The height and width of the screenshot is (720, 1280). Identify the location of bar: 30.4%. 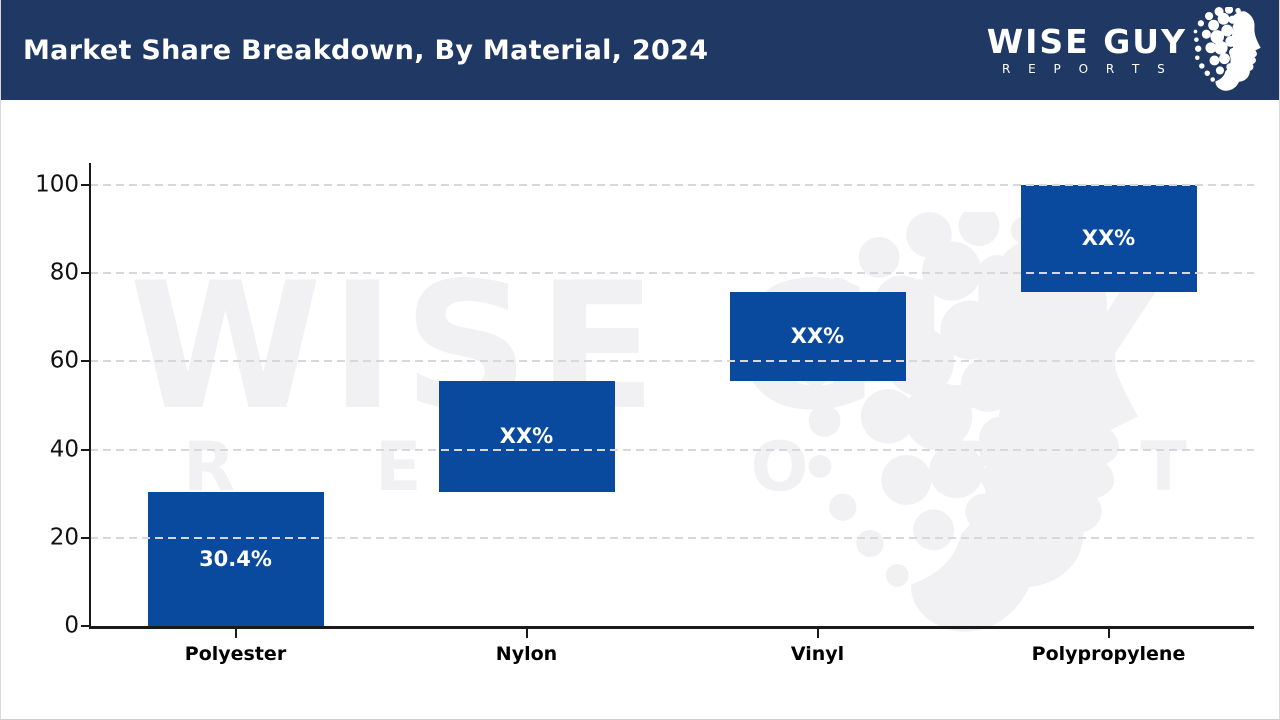
(235, 558).